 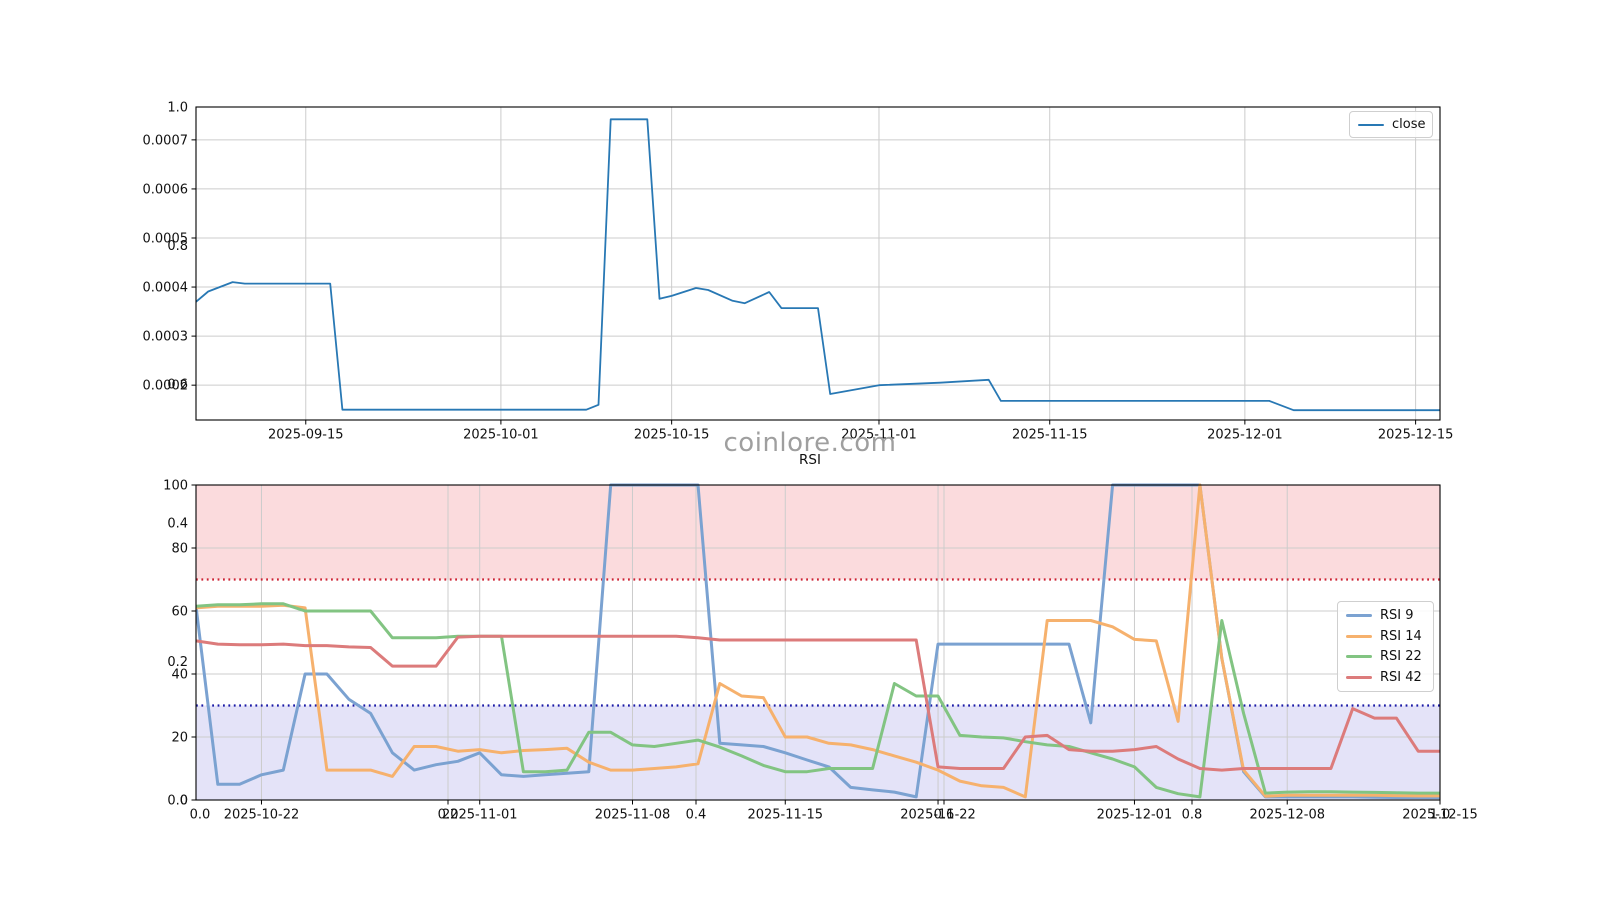 I want to click on y-tick-label: 0.0003, so click(x=166, y=337).